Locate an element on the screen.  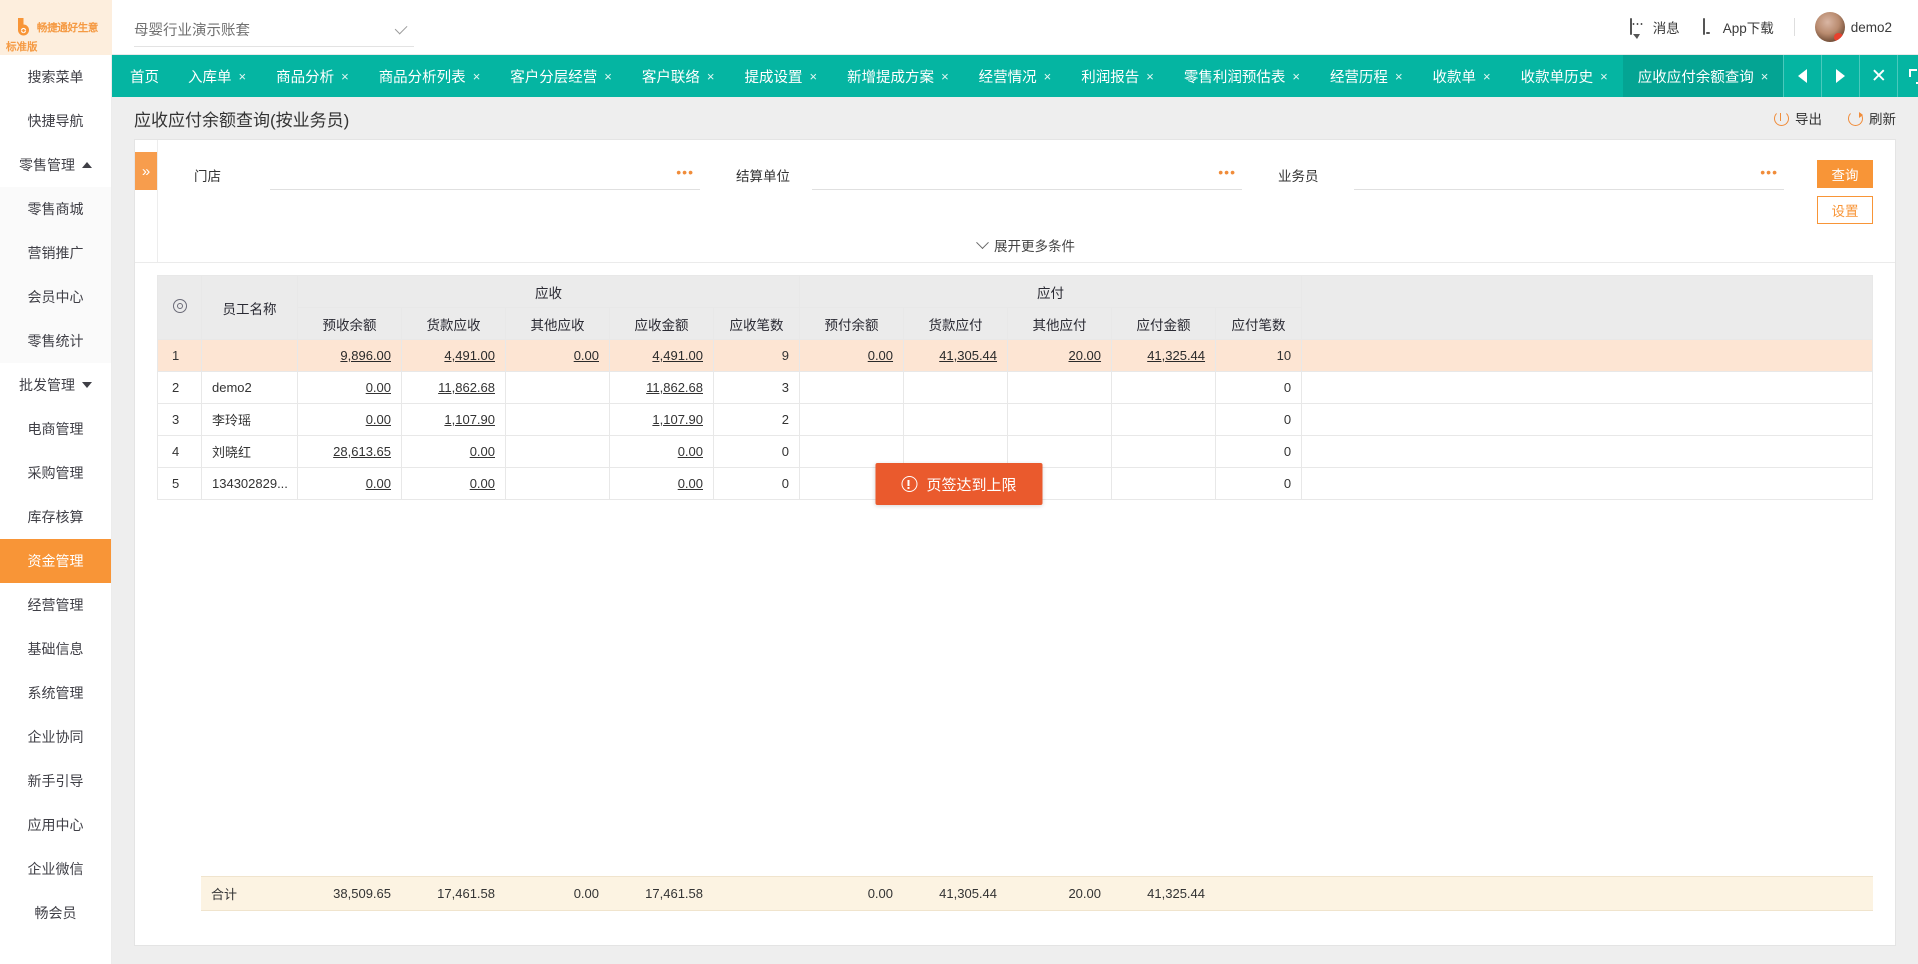
sidebar-item-newbie-guide: 新手引导 is located at coordinates (55, 781).